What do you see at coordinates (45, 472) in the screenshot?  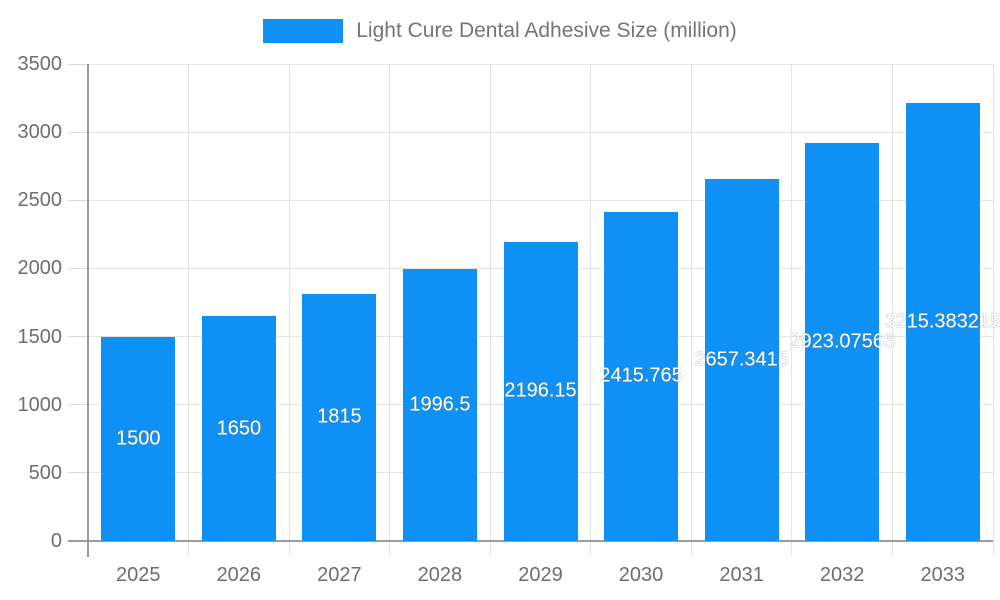 I see `y-tick-label: 500` at bounding box center [45, 472].